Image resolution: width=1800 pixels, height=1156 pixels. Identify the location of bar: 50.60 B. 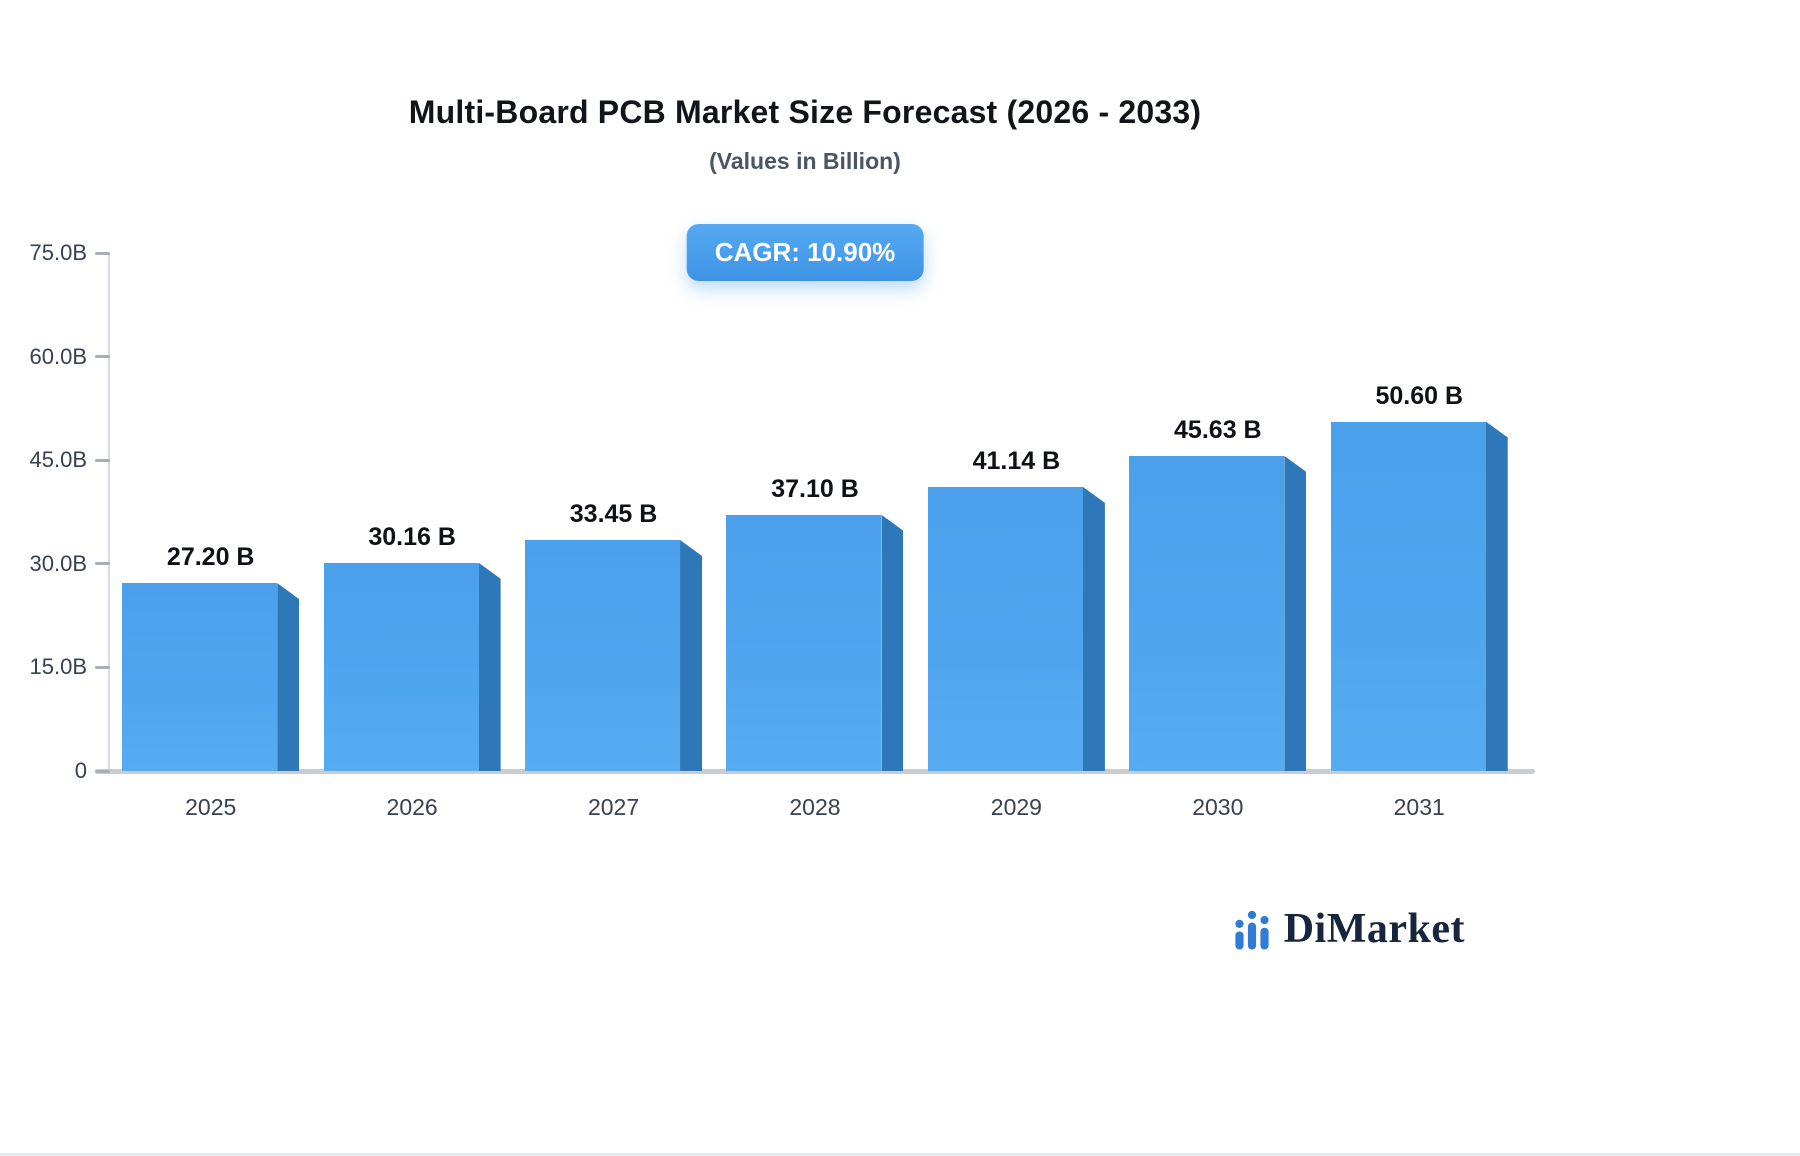
(1419, 576).